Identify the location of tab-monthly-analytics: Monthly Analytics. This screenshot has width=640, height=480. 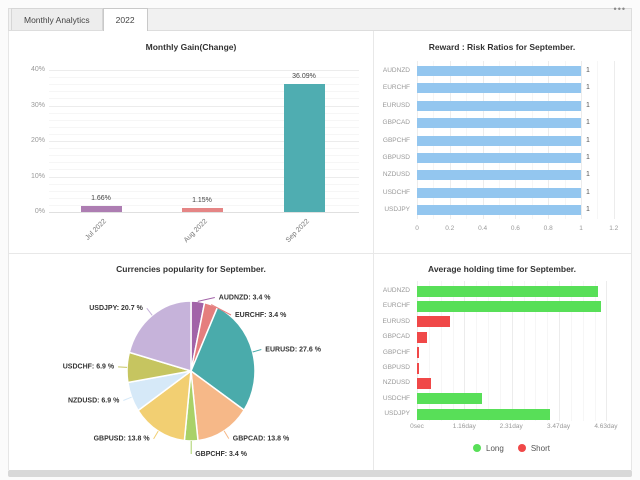
(57, 19).